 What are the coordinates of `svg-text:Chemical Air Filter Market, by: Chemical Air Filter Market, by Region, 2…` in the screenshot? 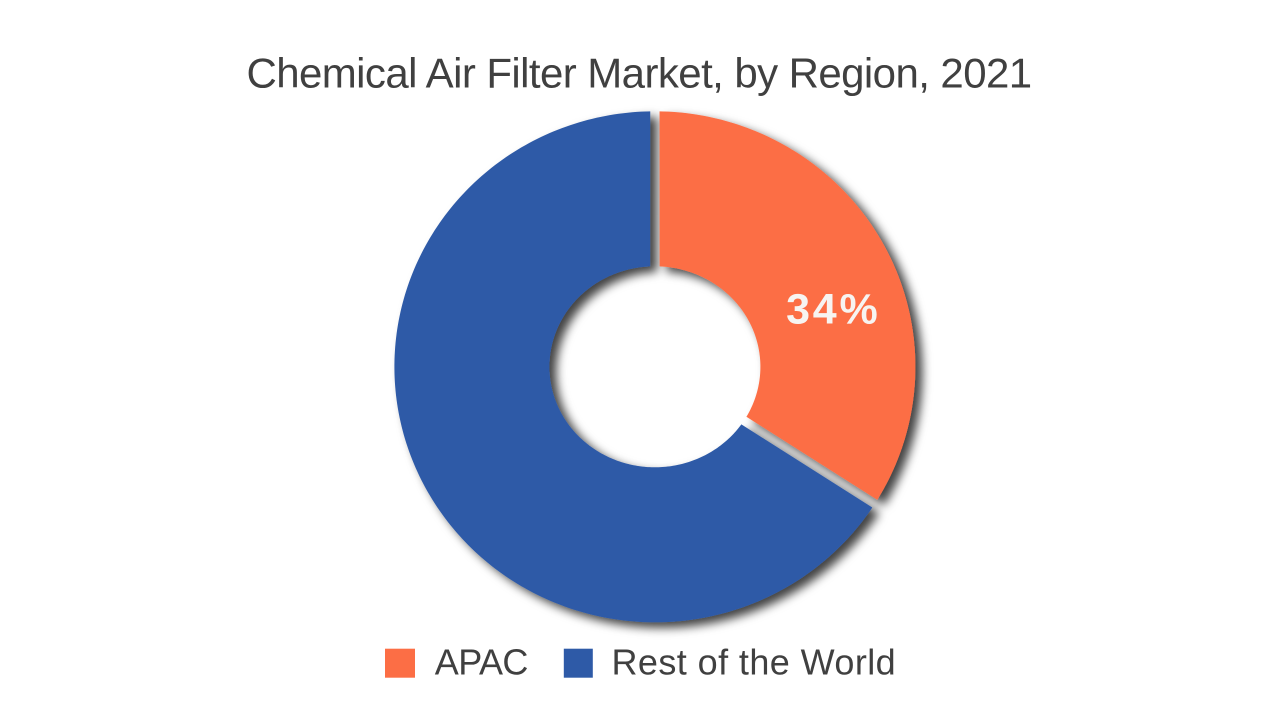 It's located at (638, 73).